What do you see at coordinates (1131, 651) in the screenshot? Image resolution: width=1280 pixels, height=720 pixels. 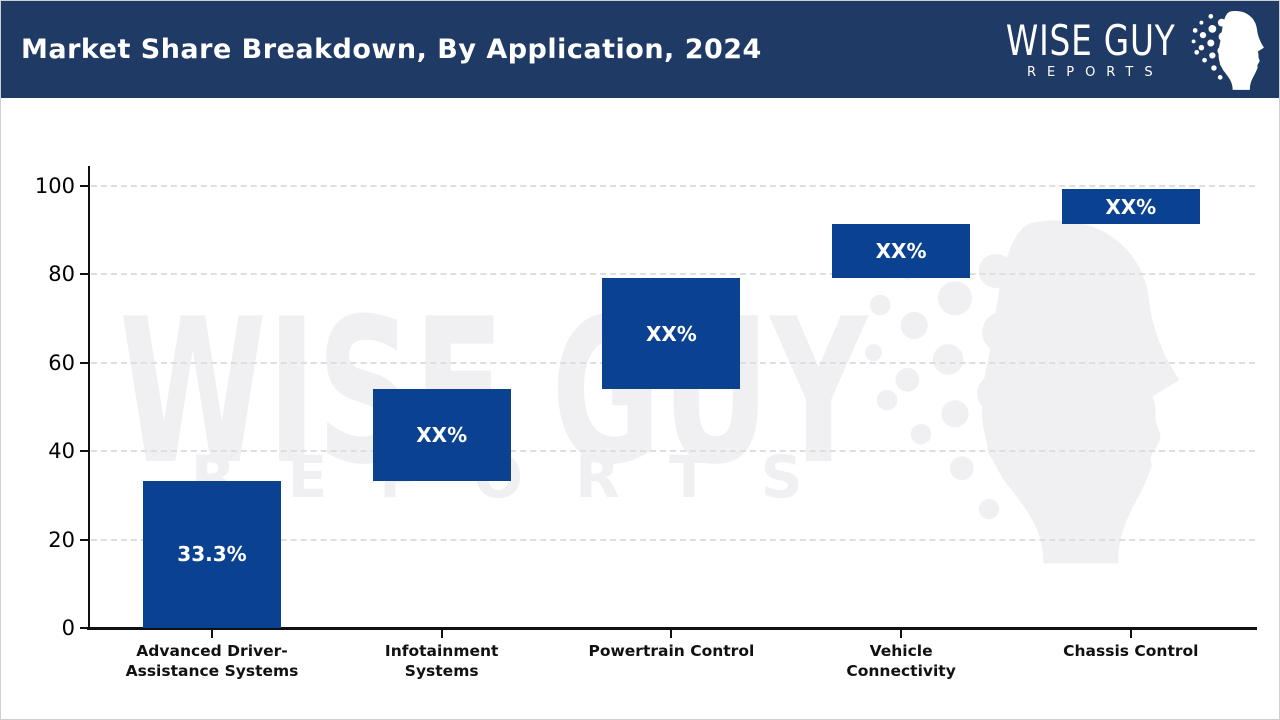 I see `x-tick-label: Chassis Control` at bounding box center [1131, 651].